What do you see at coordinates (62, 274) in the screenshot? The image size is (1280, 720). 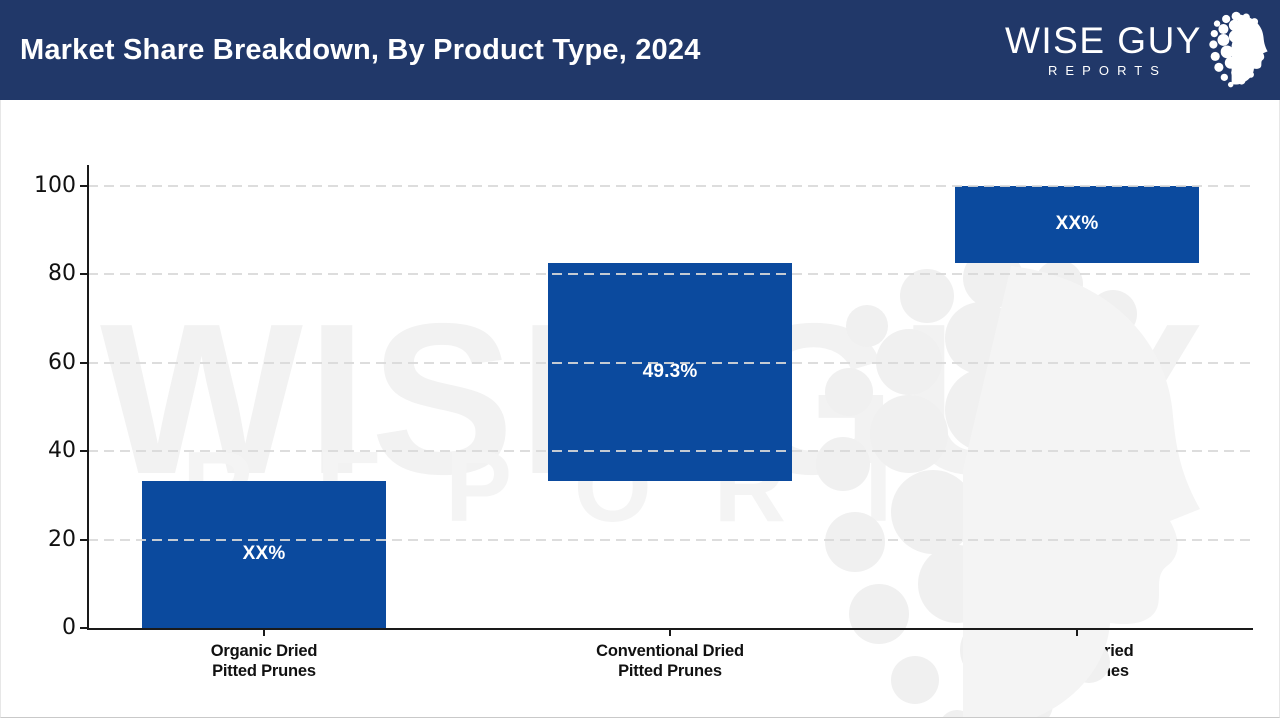 I see `y-axis-tick-label: 80` at bounding box center [62, 274].